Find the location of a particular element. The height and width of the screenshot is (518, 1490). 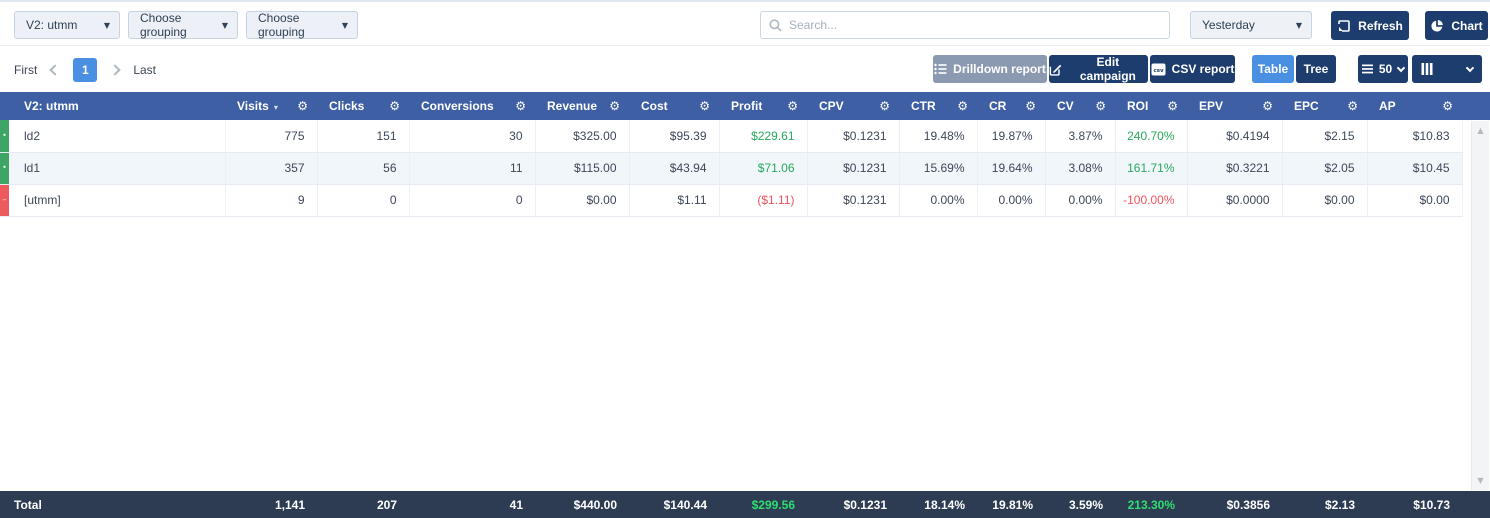

date-range-value: Yesterday is located at coordinates (1228, 25).